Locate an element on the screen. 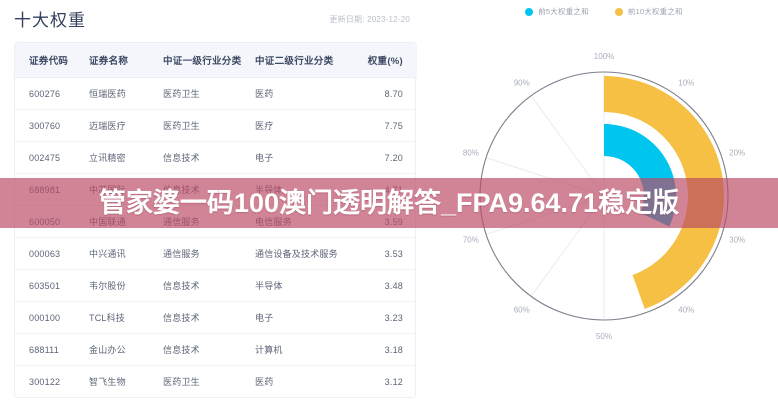 This screenshot has width=778, height=400. stock-code-cell: 688111 is located at coordinates (52, 349).